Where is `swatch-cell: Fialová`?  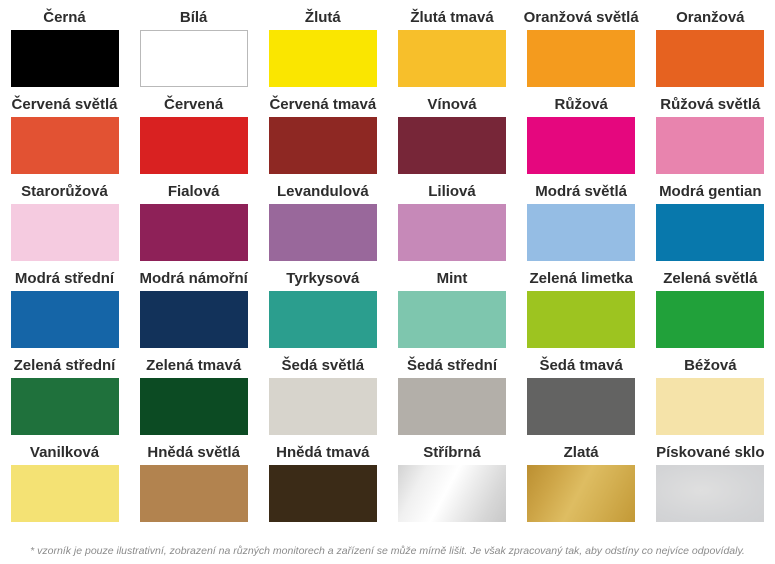
swatch-cell: Fialová is located at coordinates (193, 218).